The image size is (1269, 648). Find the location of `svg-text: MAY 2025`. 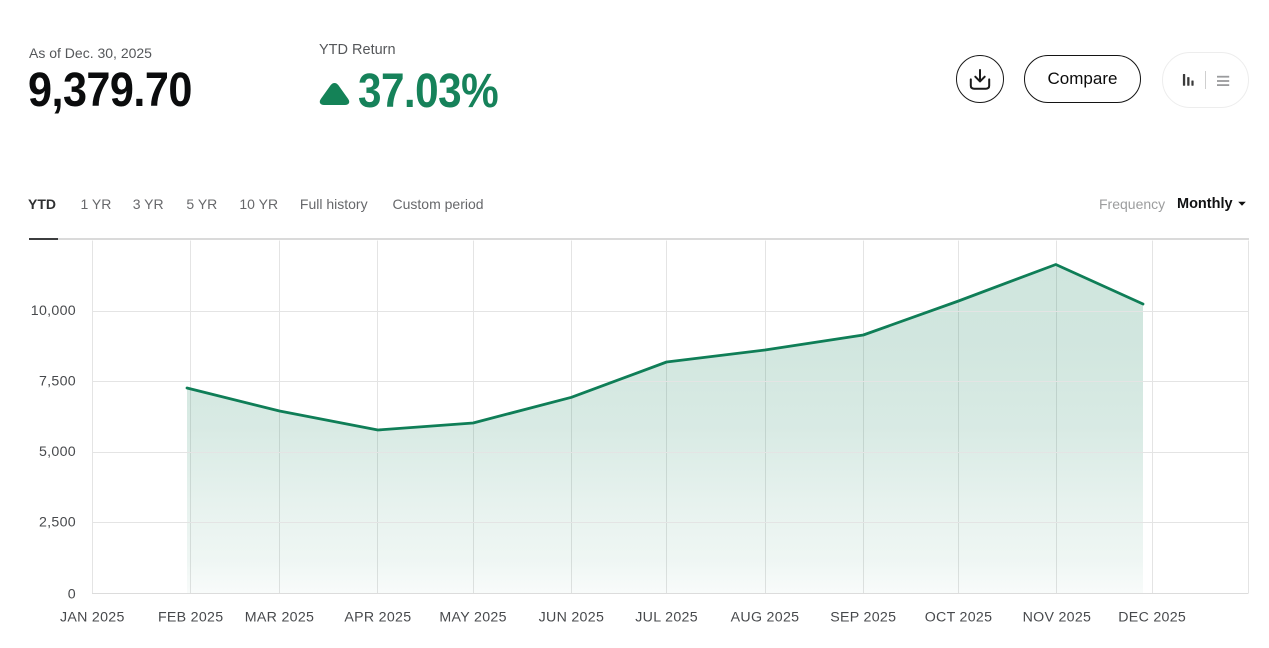

svg-text: MAY 2025 is located at coordinates (472, 617).